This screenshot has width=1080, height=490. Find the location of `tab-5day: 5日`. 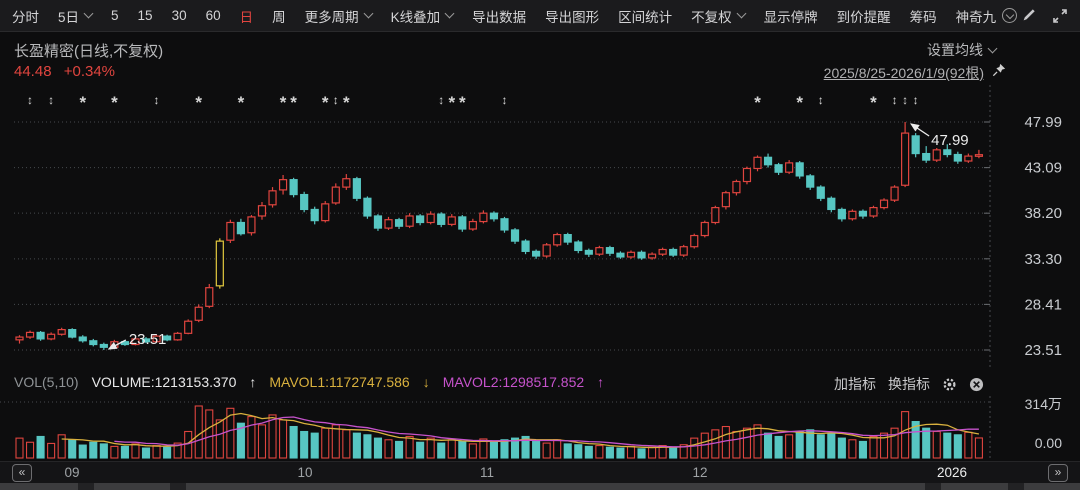

tab-5day: 5日 is located at coordinates (76, 16).